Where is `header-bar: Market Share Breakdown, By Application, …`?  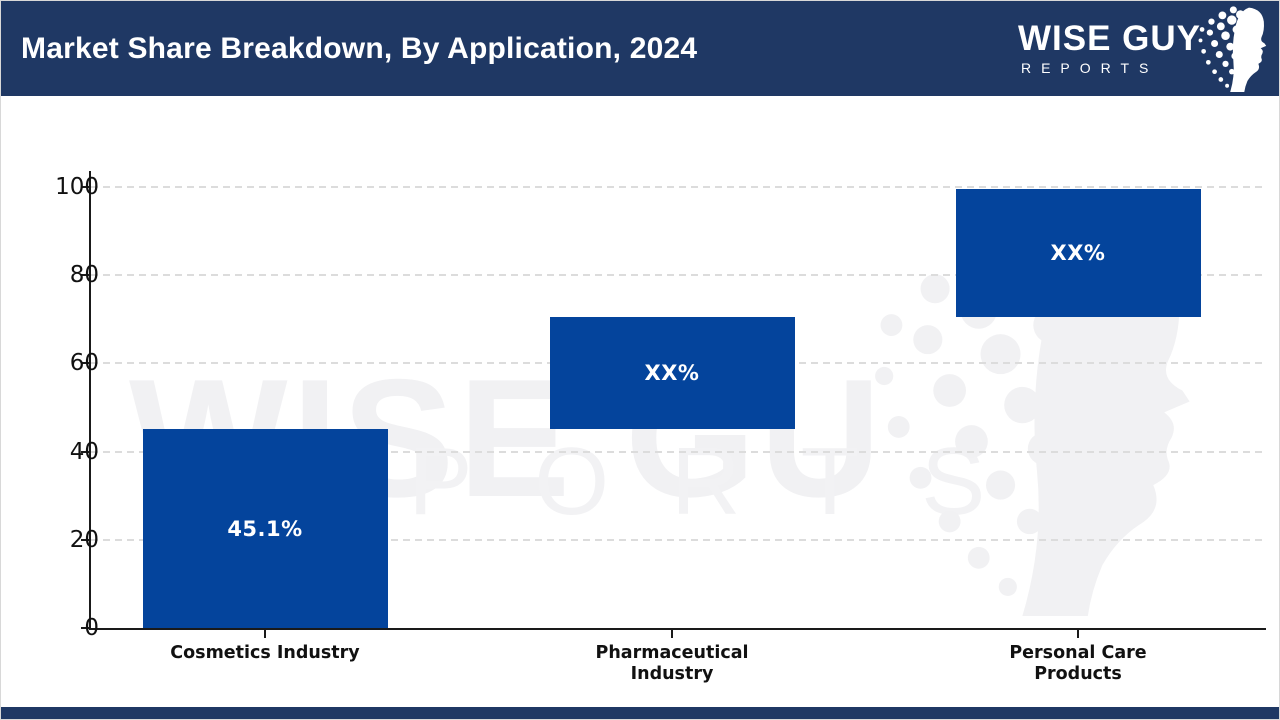 header-bar: Market Share Breakdown, By Application, … is located at coordinates (640, 48).